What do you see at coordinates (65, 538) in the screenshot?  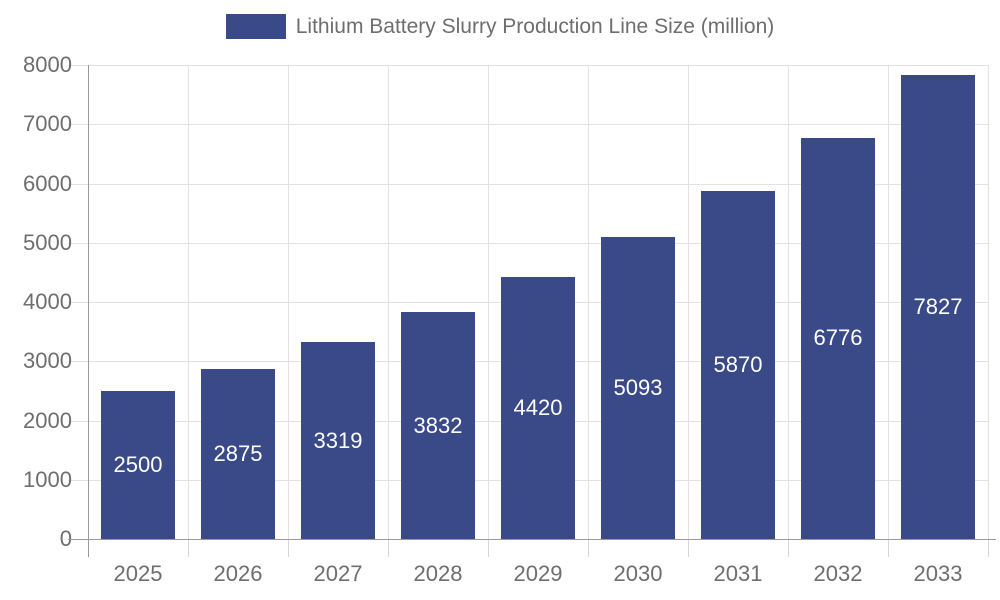 I see `y-axis-label: 0` at bounding box center [65, 538].